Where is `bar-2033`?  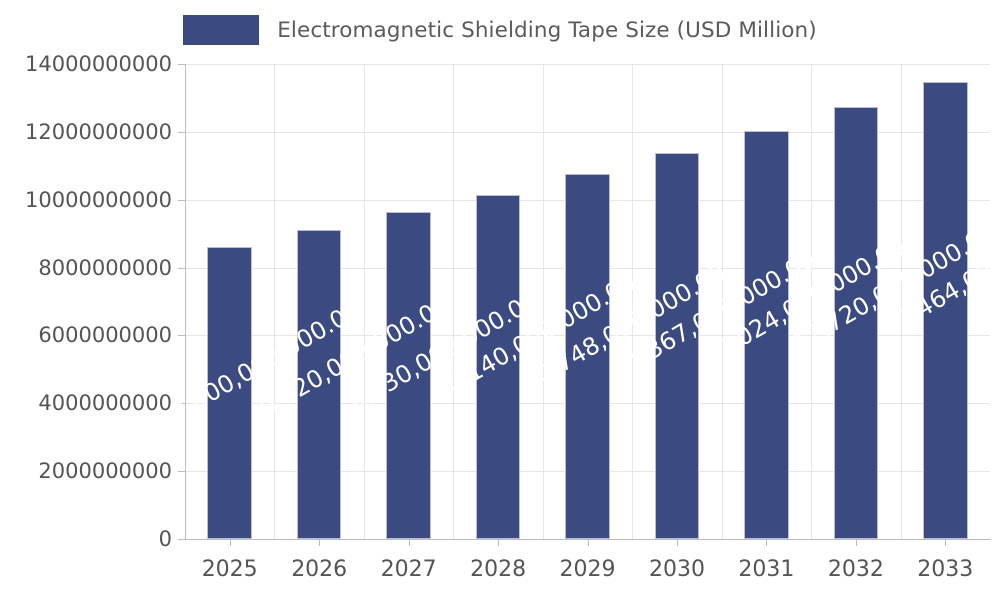 bar-2033 is located at coordinates (945, 310).